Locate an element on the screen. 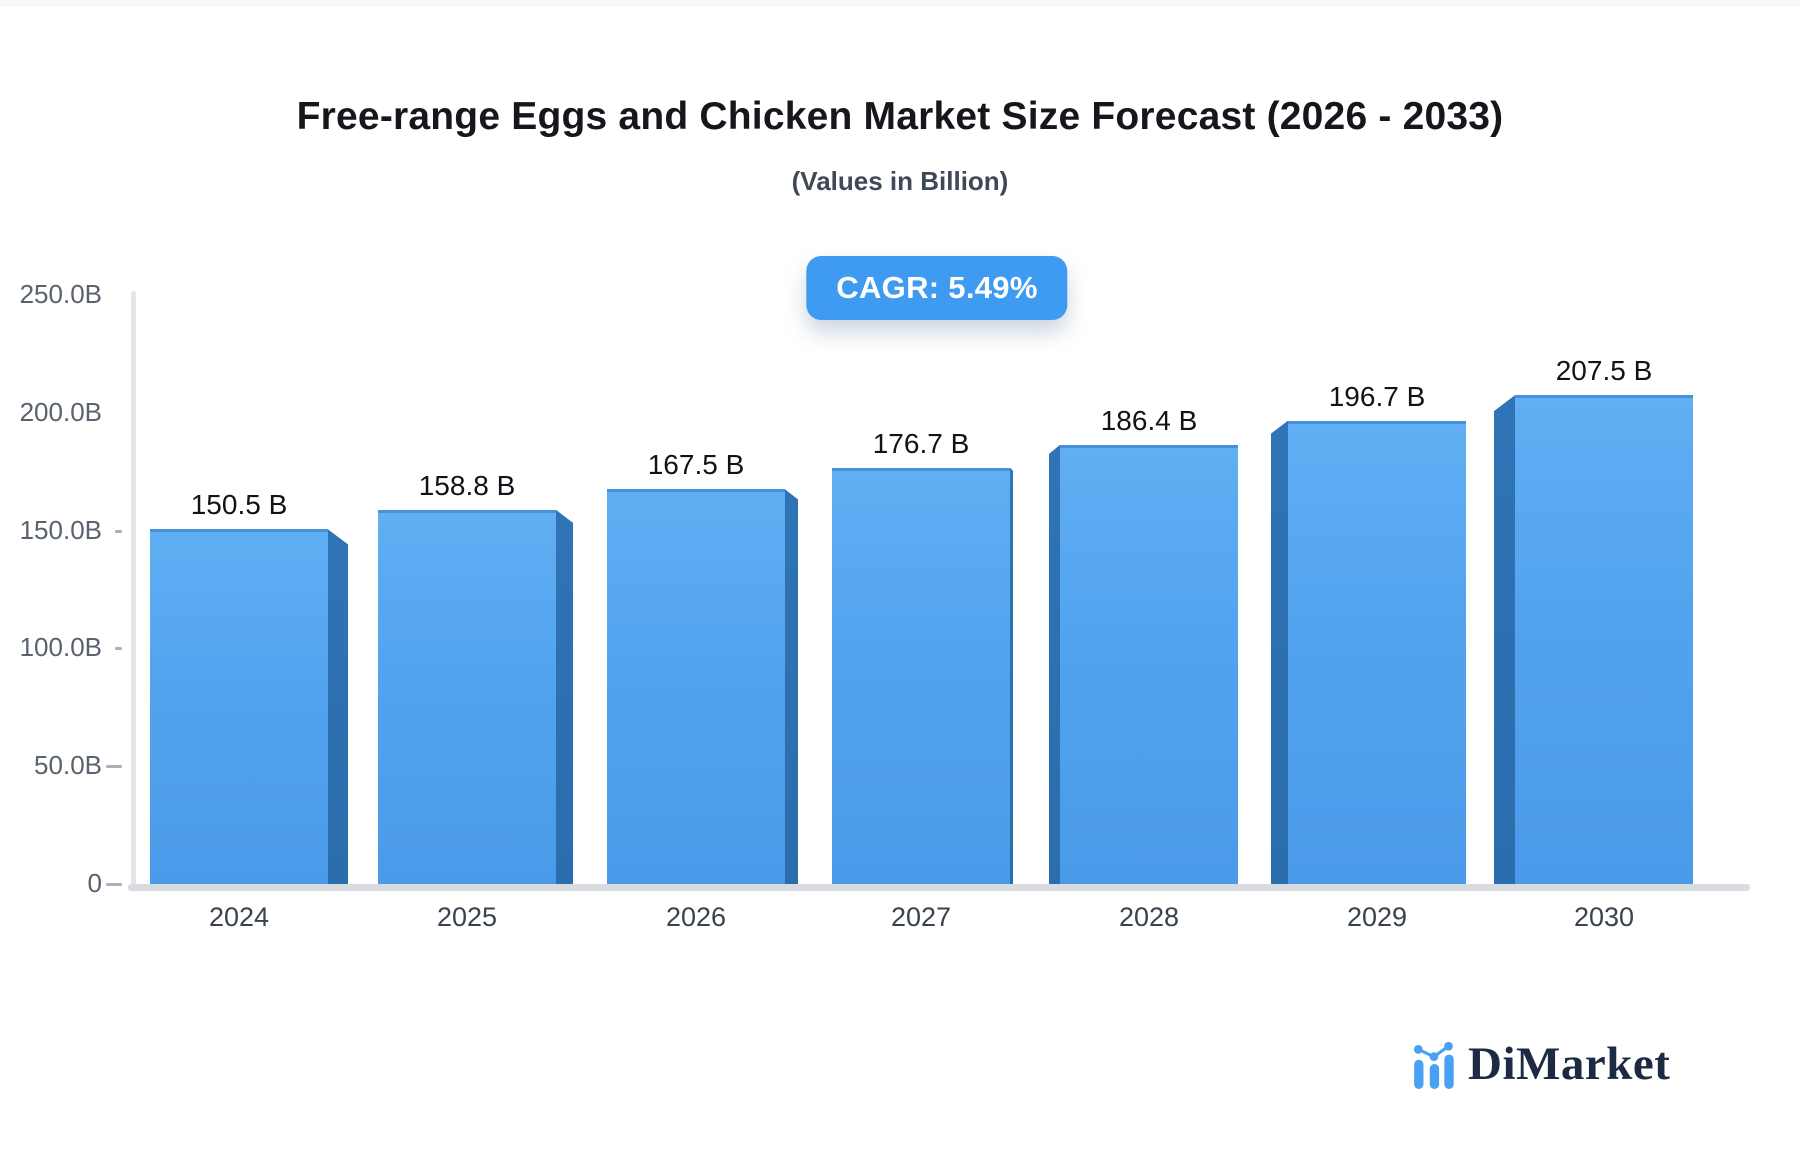 The width and height of the screenshot is (1800, 1156). x-axis-label: 2028 is located at coordinates (1149, 917).